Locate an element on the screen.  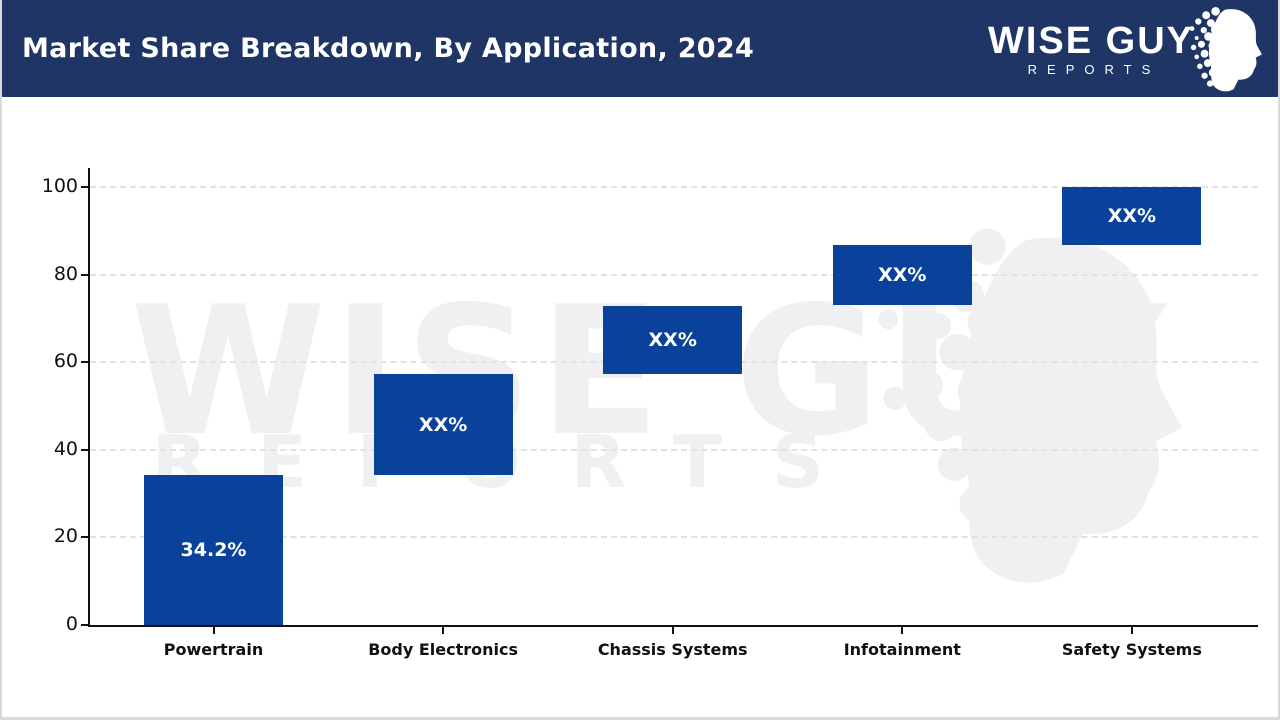
brand-subname: REPORTS is located at coordinates (1094, 69).